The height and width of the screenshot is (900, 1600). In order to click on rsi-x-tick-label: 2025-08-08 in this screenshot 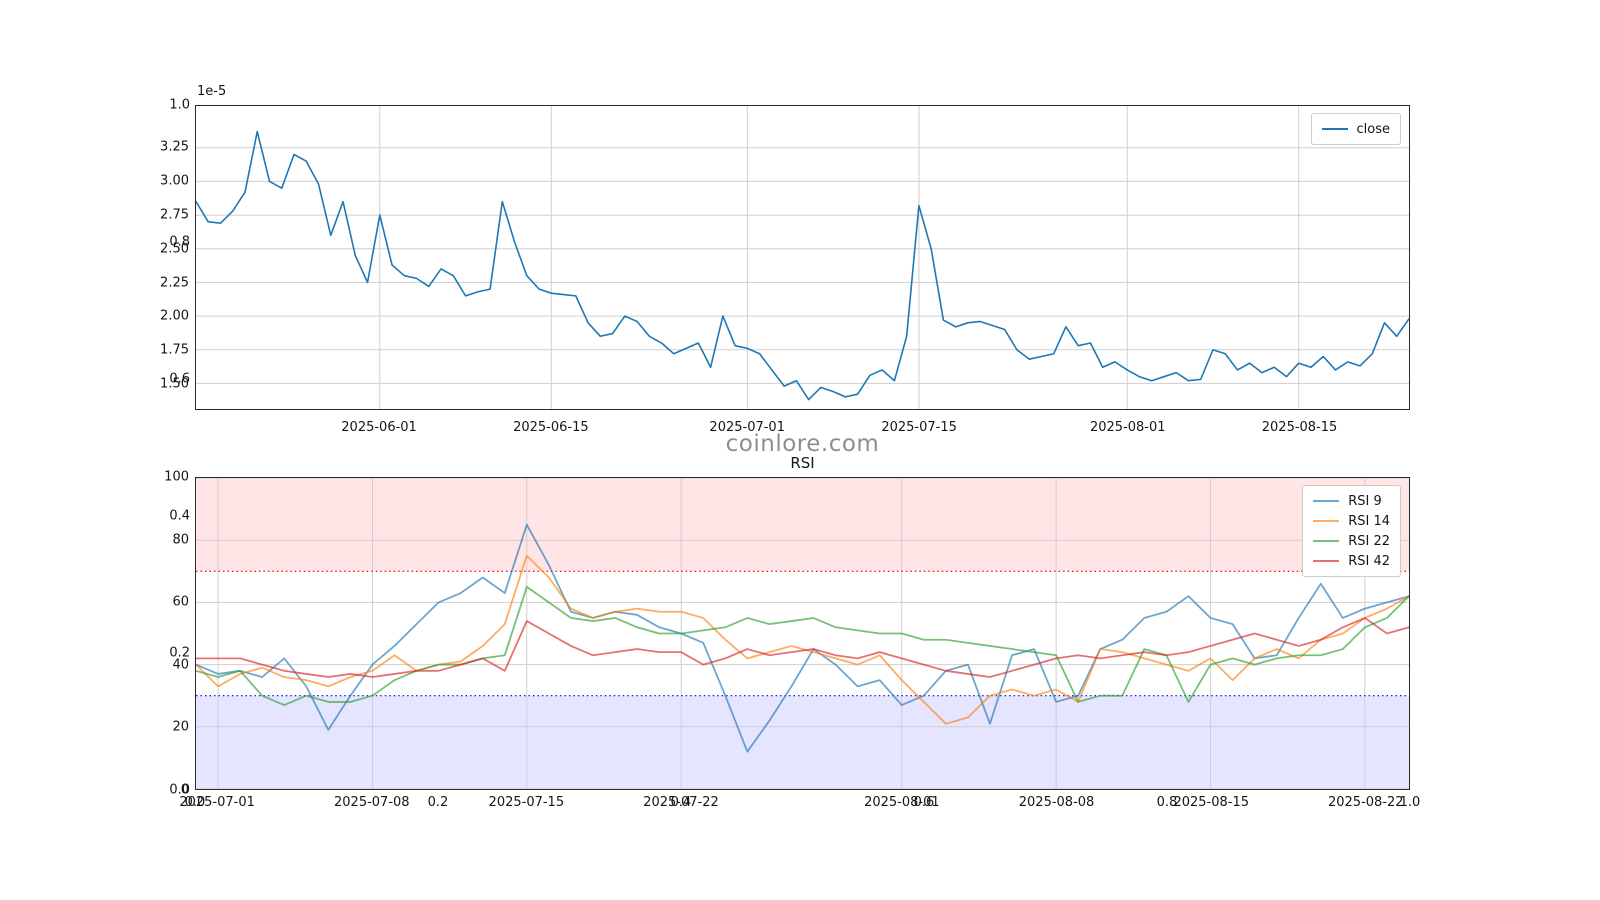, I will do `click(1056, 802)`.